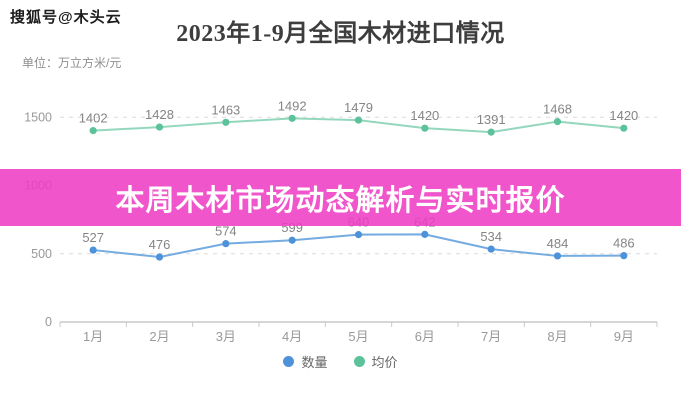  Describe the element at coordinates (491, 249) in the screenshot. I see `data-point-数量-7` at that location.